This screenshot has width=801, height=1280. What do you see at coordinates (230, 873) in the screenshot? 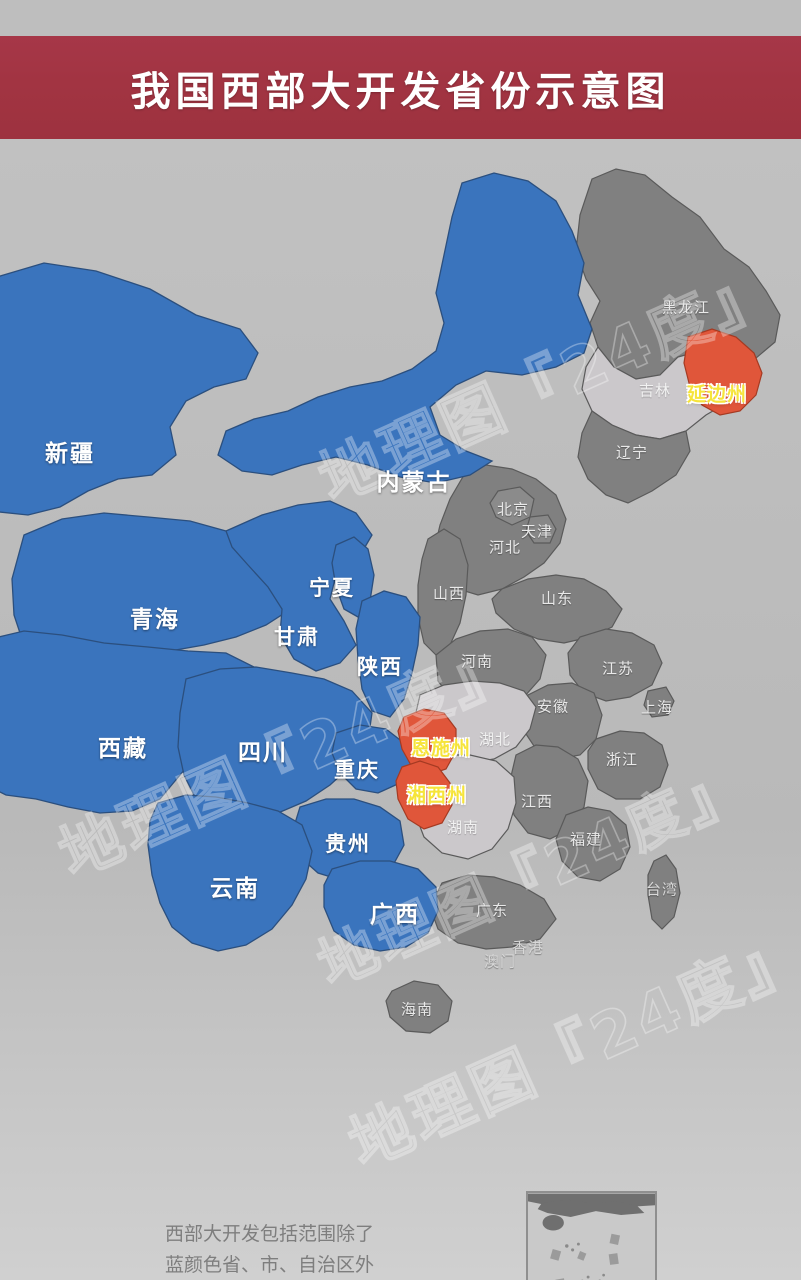
I see `province-yunnan` at bounding box center [230, 873].